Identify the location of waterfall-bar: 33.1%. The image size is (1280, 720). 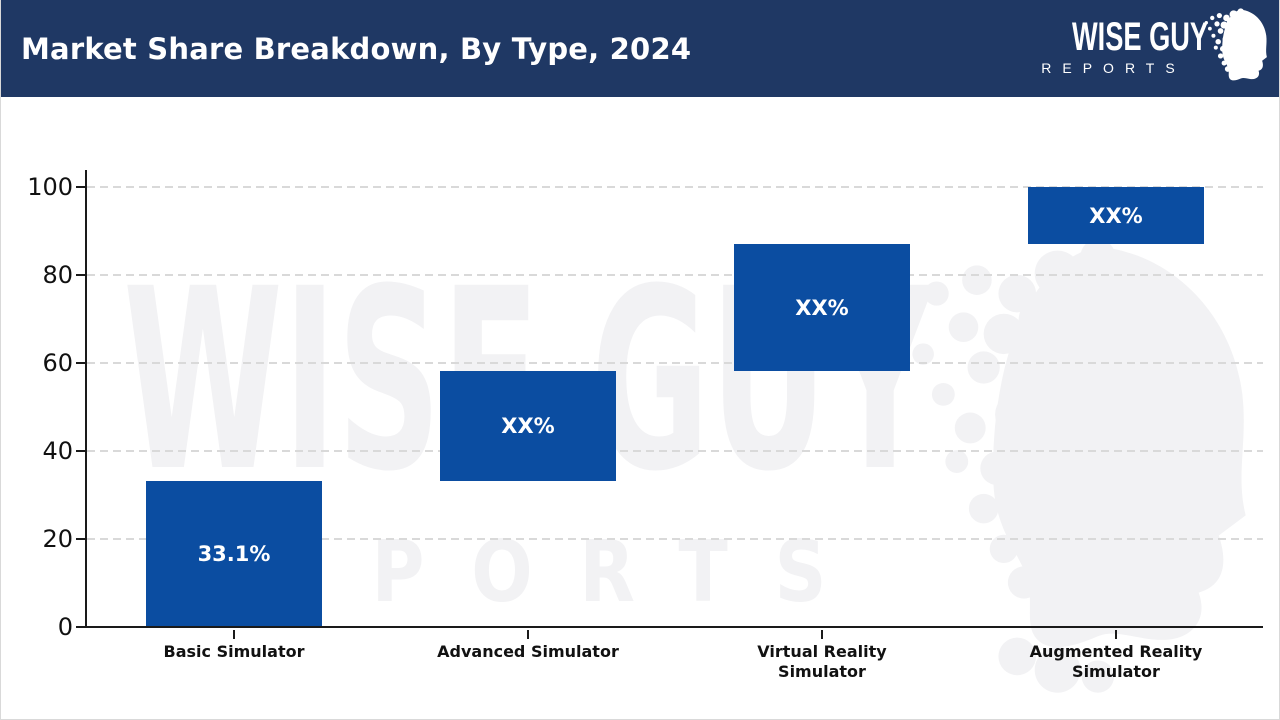
(234, 554).